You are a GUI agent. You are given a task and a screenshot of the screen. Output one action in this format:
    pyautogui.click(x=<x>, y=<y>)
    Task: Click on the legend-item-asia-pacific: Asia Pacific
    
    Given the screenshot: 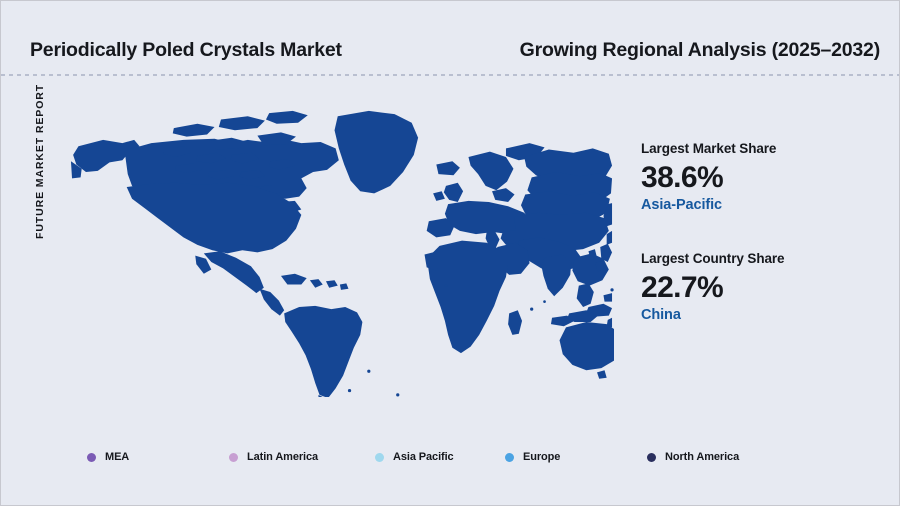 What is the action you would take?
    pyautogui.click(x=414, y=457)
    